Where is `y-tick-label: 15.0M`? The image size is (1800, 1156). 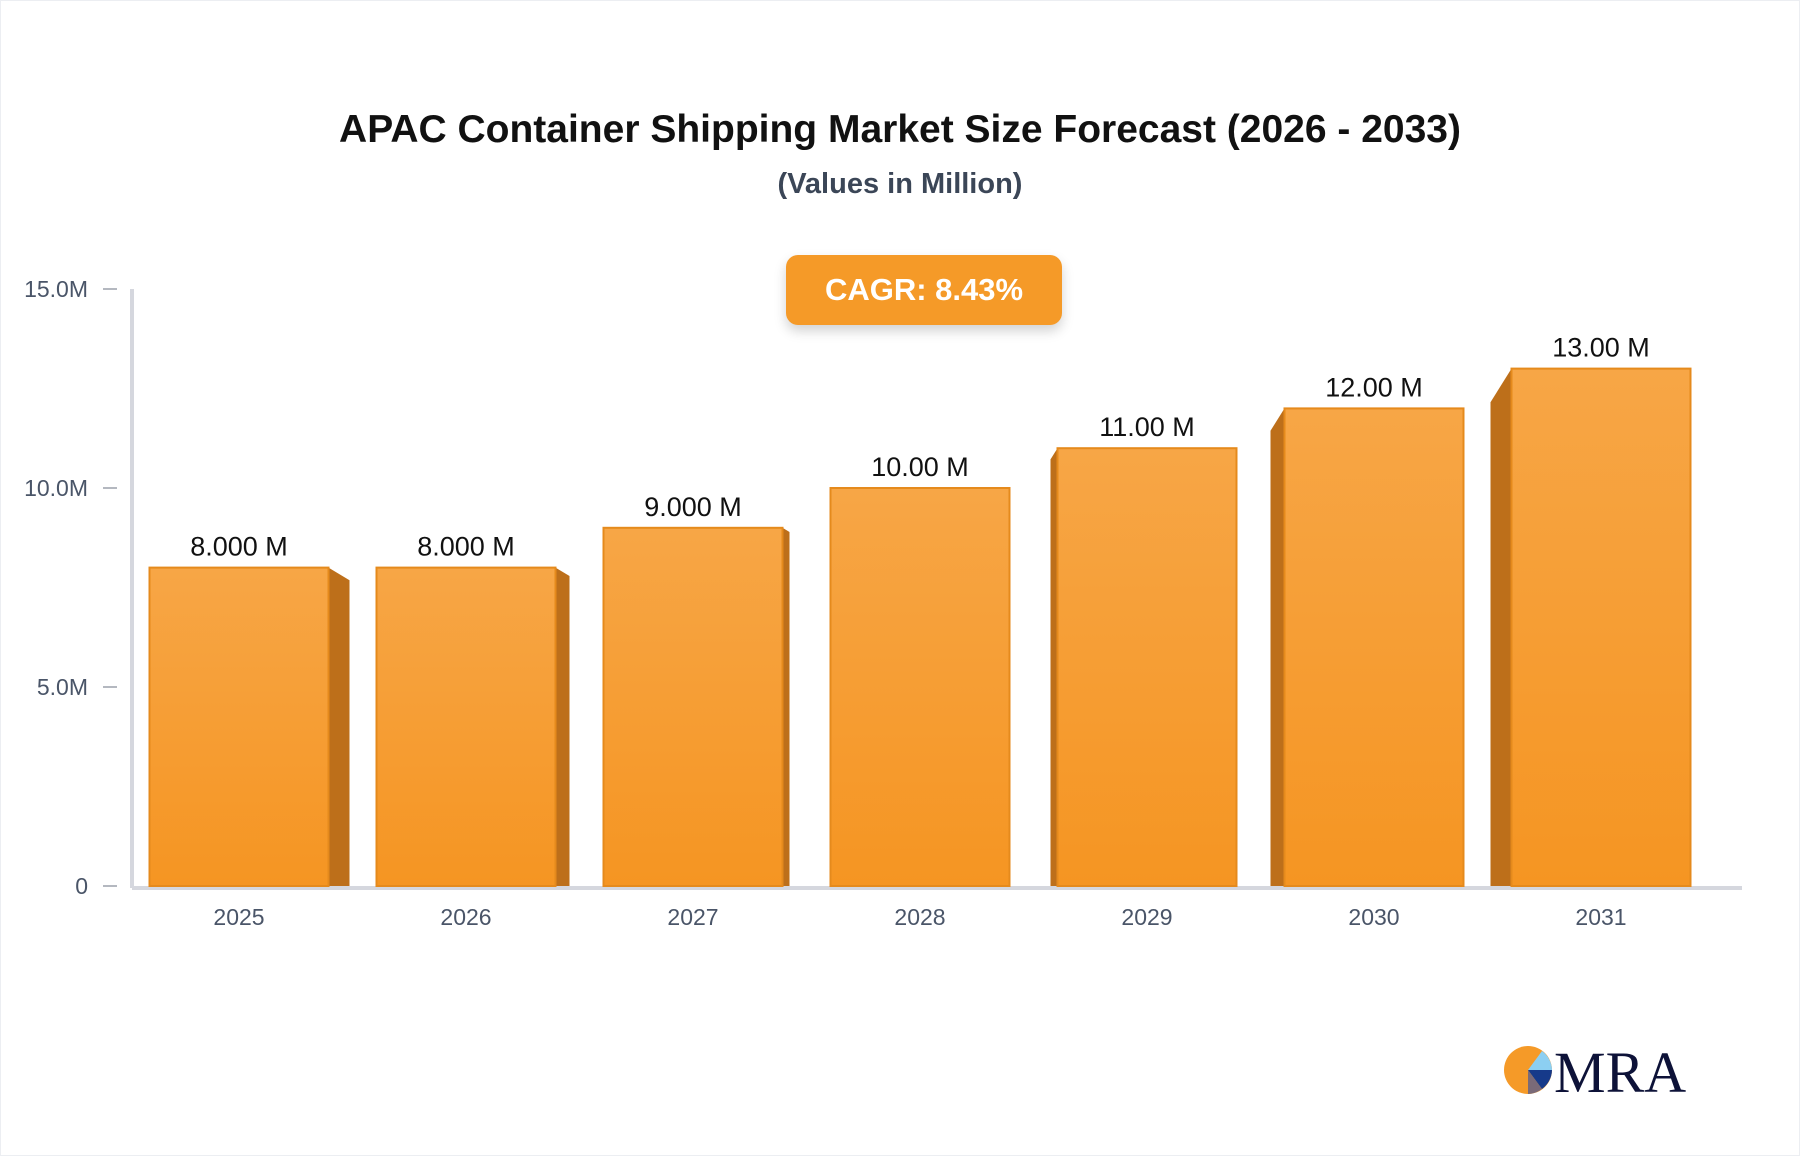
y-tick-label: 15.0M is located at coordinates (56, 289).